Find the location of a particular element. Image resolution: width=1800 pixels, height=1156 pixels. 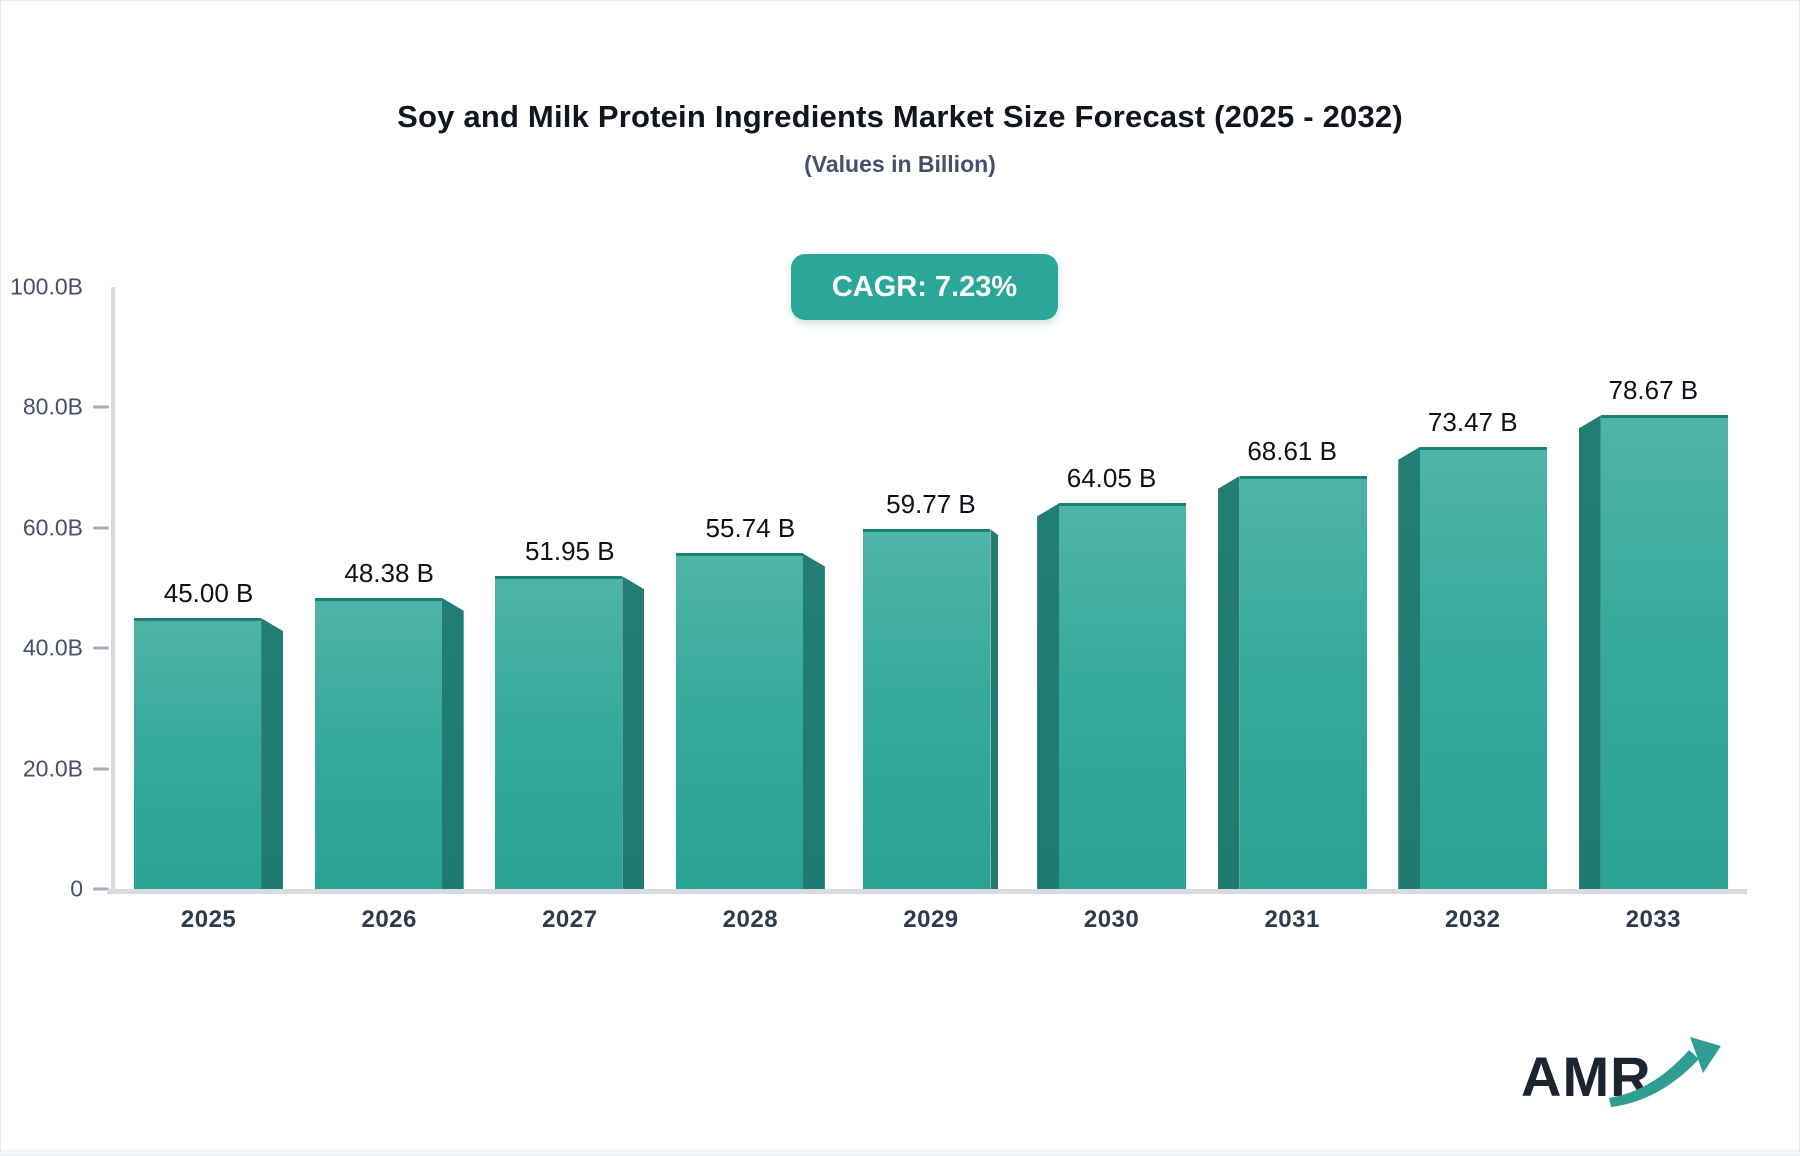

y-tick-label: 80.0B is located at coordinates (52, 406).